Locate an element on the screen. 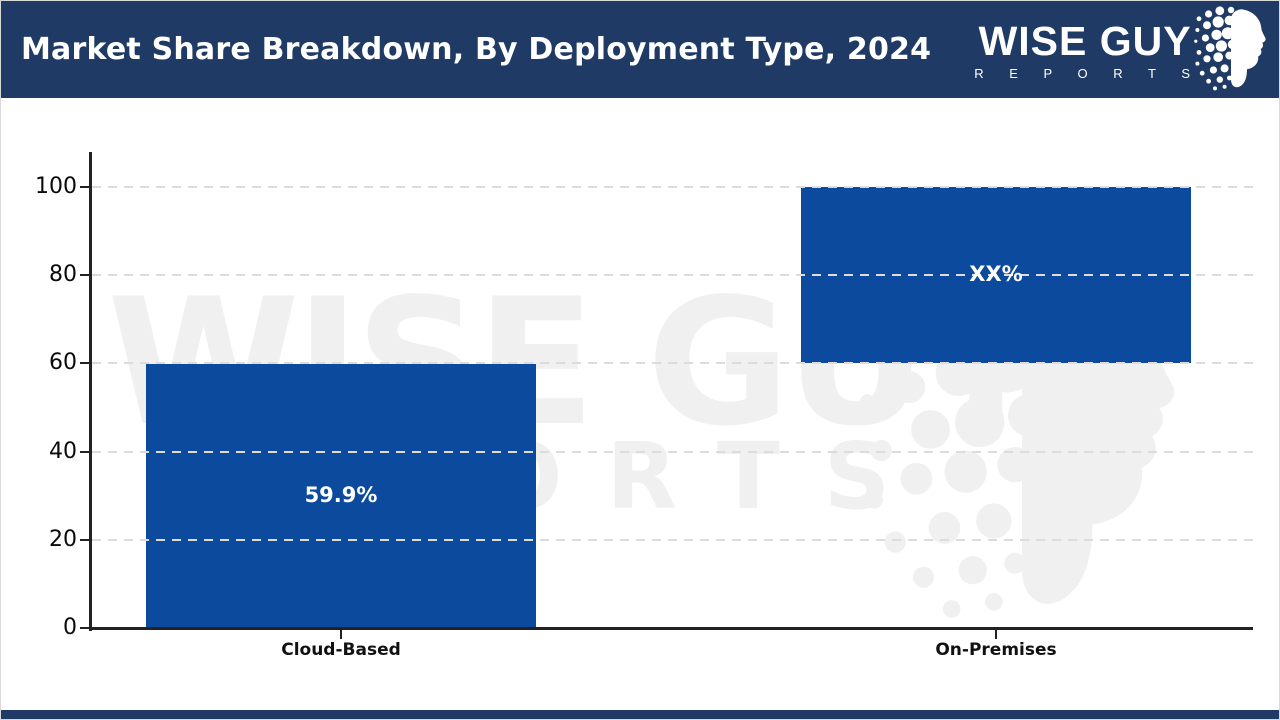  bar-cloud-based is located at coordinates (341, 495).